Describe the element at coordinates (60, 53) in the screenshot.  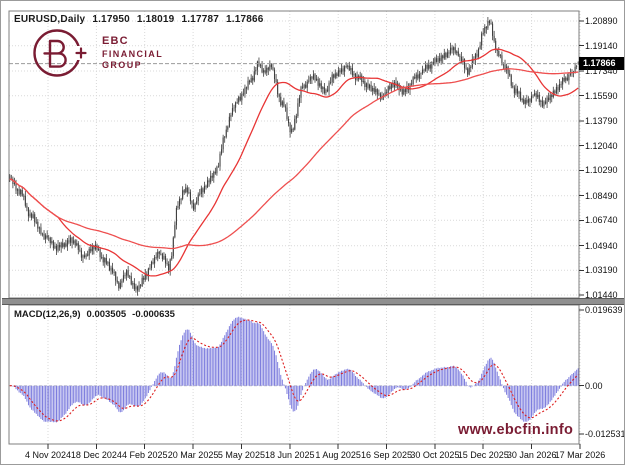
I see `ebc-logo-mark-icon` at that location.